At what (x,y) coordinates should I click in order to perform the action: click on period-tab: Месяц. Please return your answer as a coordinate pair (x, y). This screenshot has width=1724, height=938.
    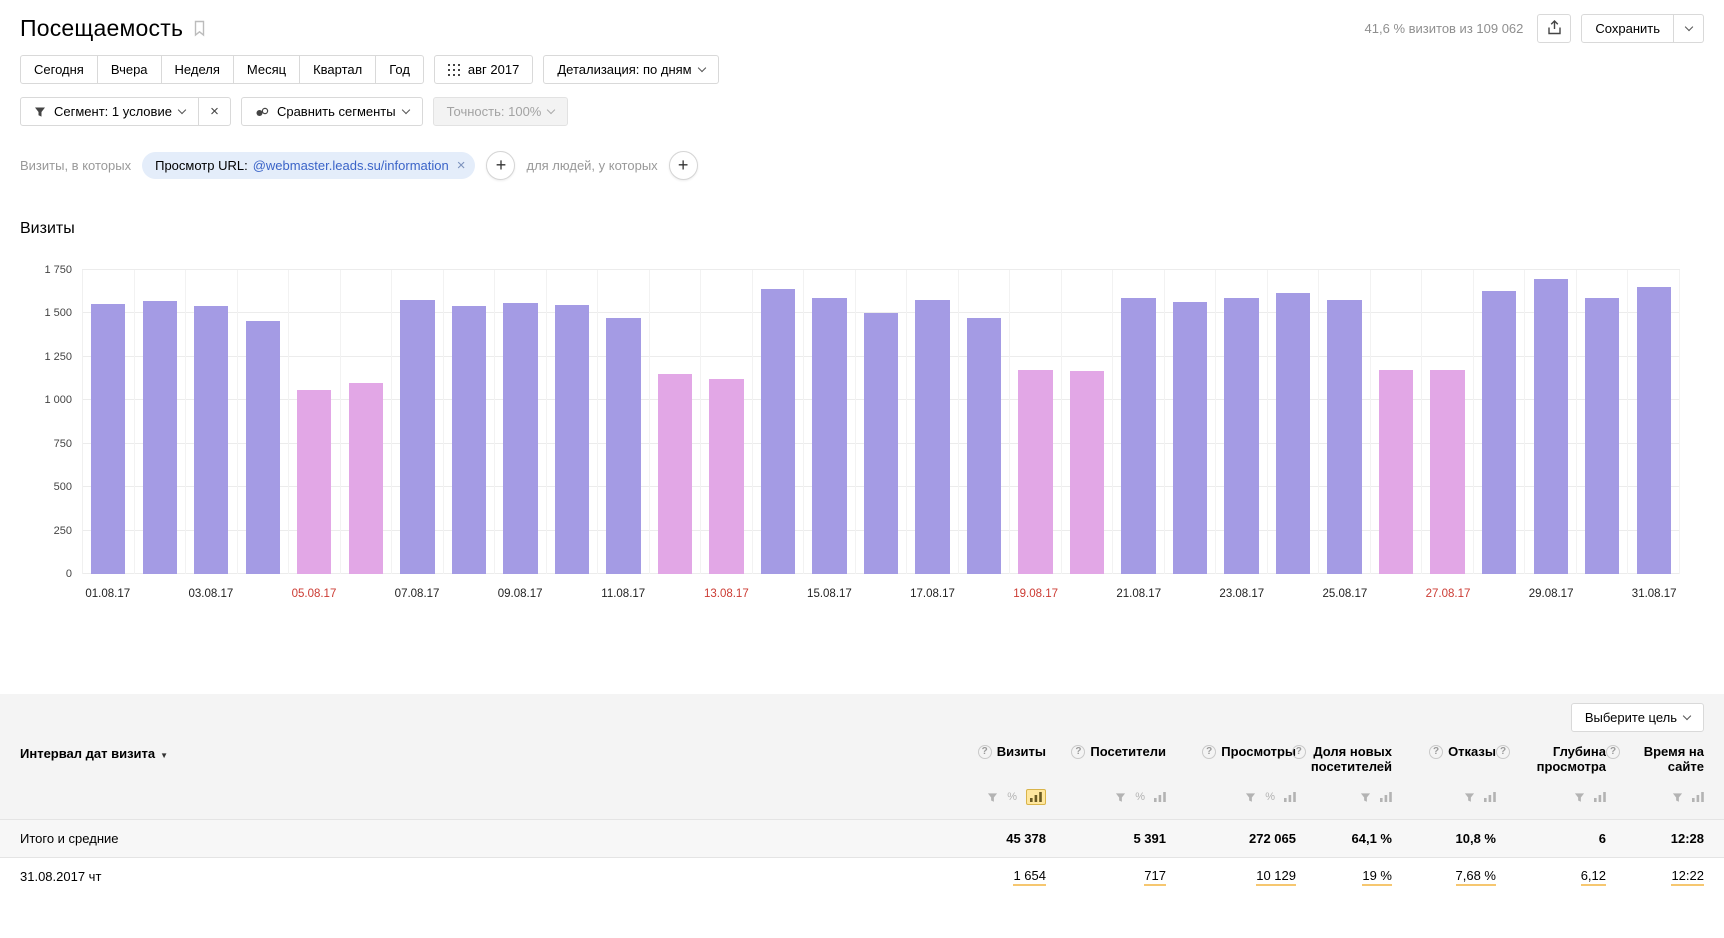
    Looking at the image, I should click on (266, 69).